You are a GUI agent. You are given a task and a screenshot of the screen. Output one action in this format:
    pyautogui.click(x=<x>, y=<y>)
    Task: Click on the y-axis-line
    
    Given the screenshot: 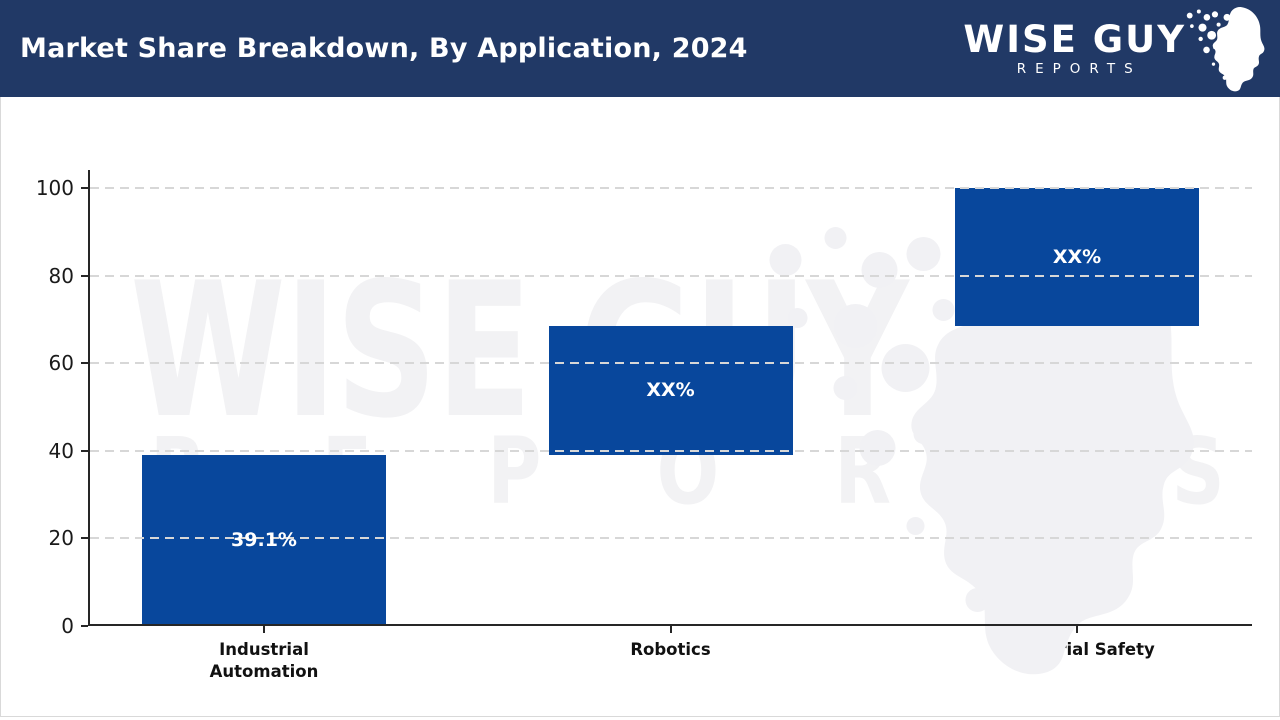 What is the action you would take?
    pyautogui.click(x=89, y=398)
    